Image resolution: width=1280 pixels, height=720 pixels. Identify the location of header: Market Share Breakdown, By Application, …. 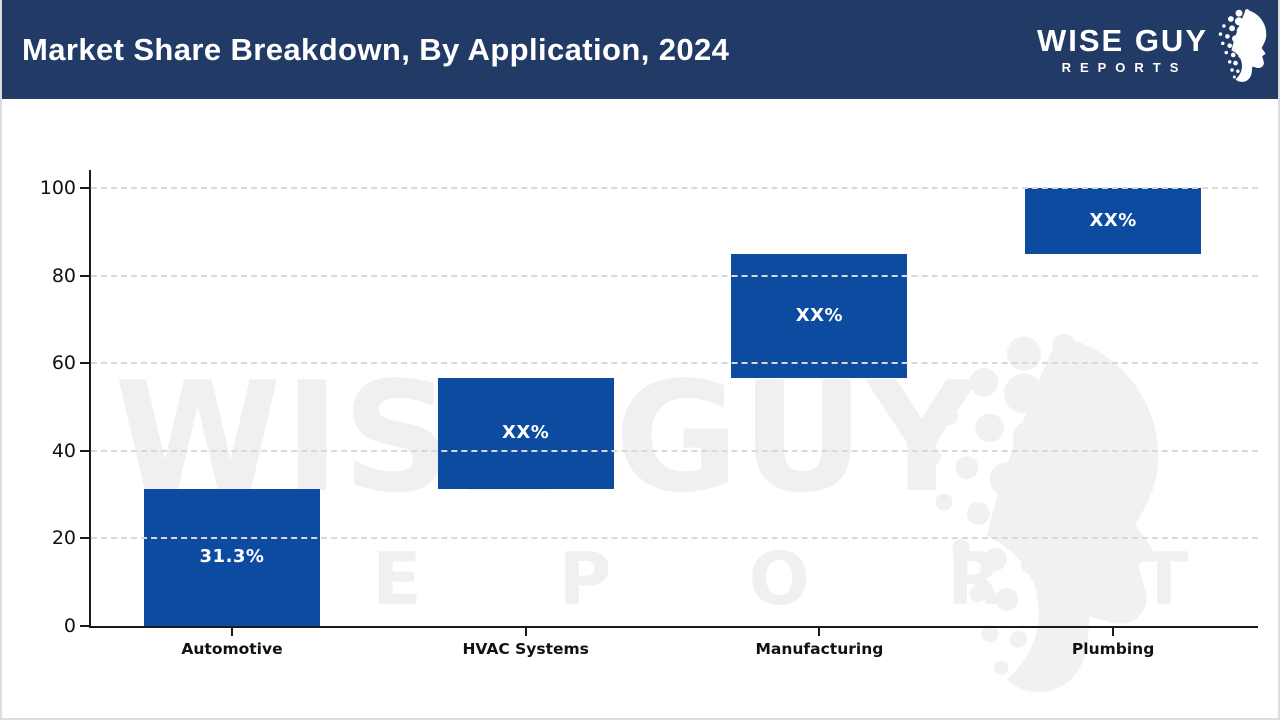
(640, 49).